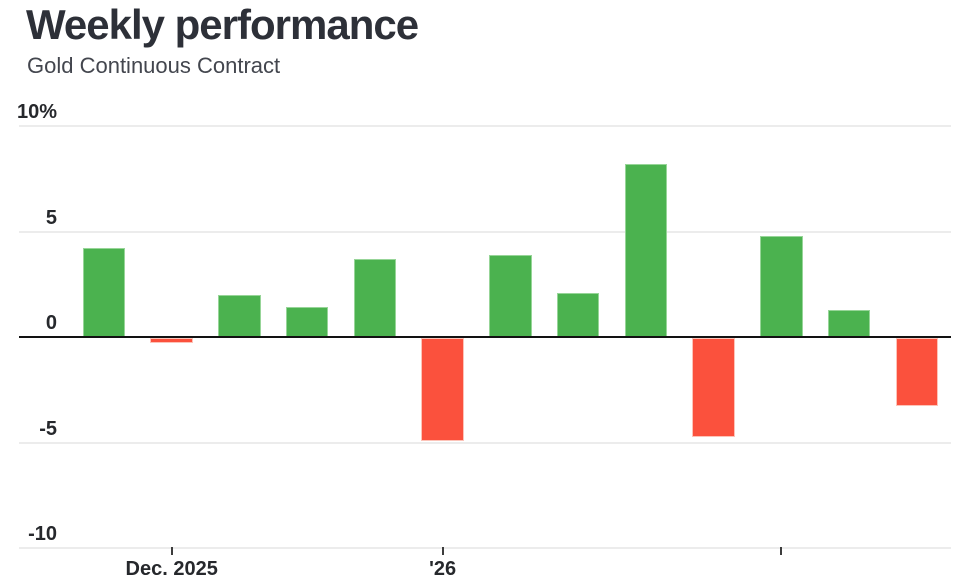 The width and height of the screenshot is (975, 585). What do you see at coordinates (36, 112) in the screenshot?
I see `y-axis-tick-label: 10%` at bounding box center [36, 112].